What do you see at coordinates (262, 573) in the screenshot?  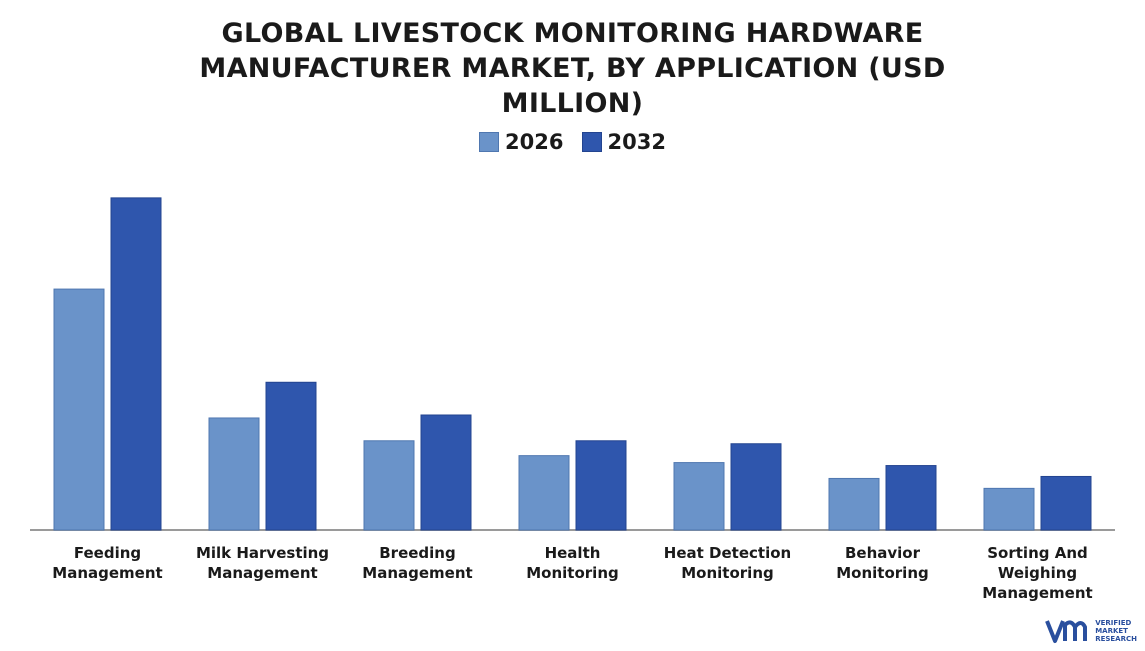 I see `x-tick-label-1-1: Management` at bounding box center [262, 573].